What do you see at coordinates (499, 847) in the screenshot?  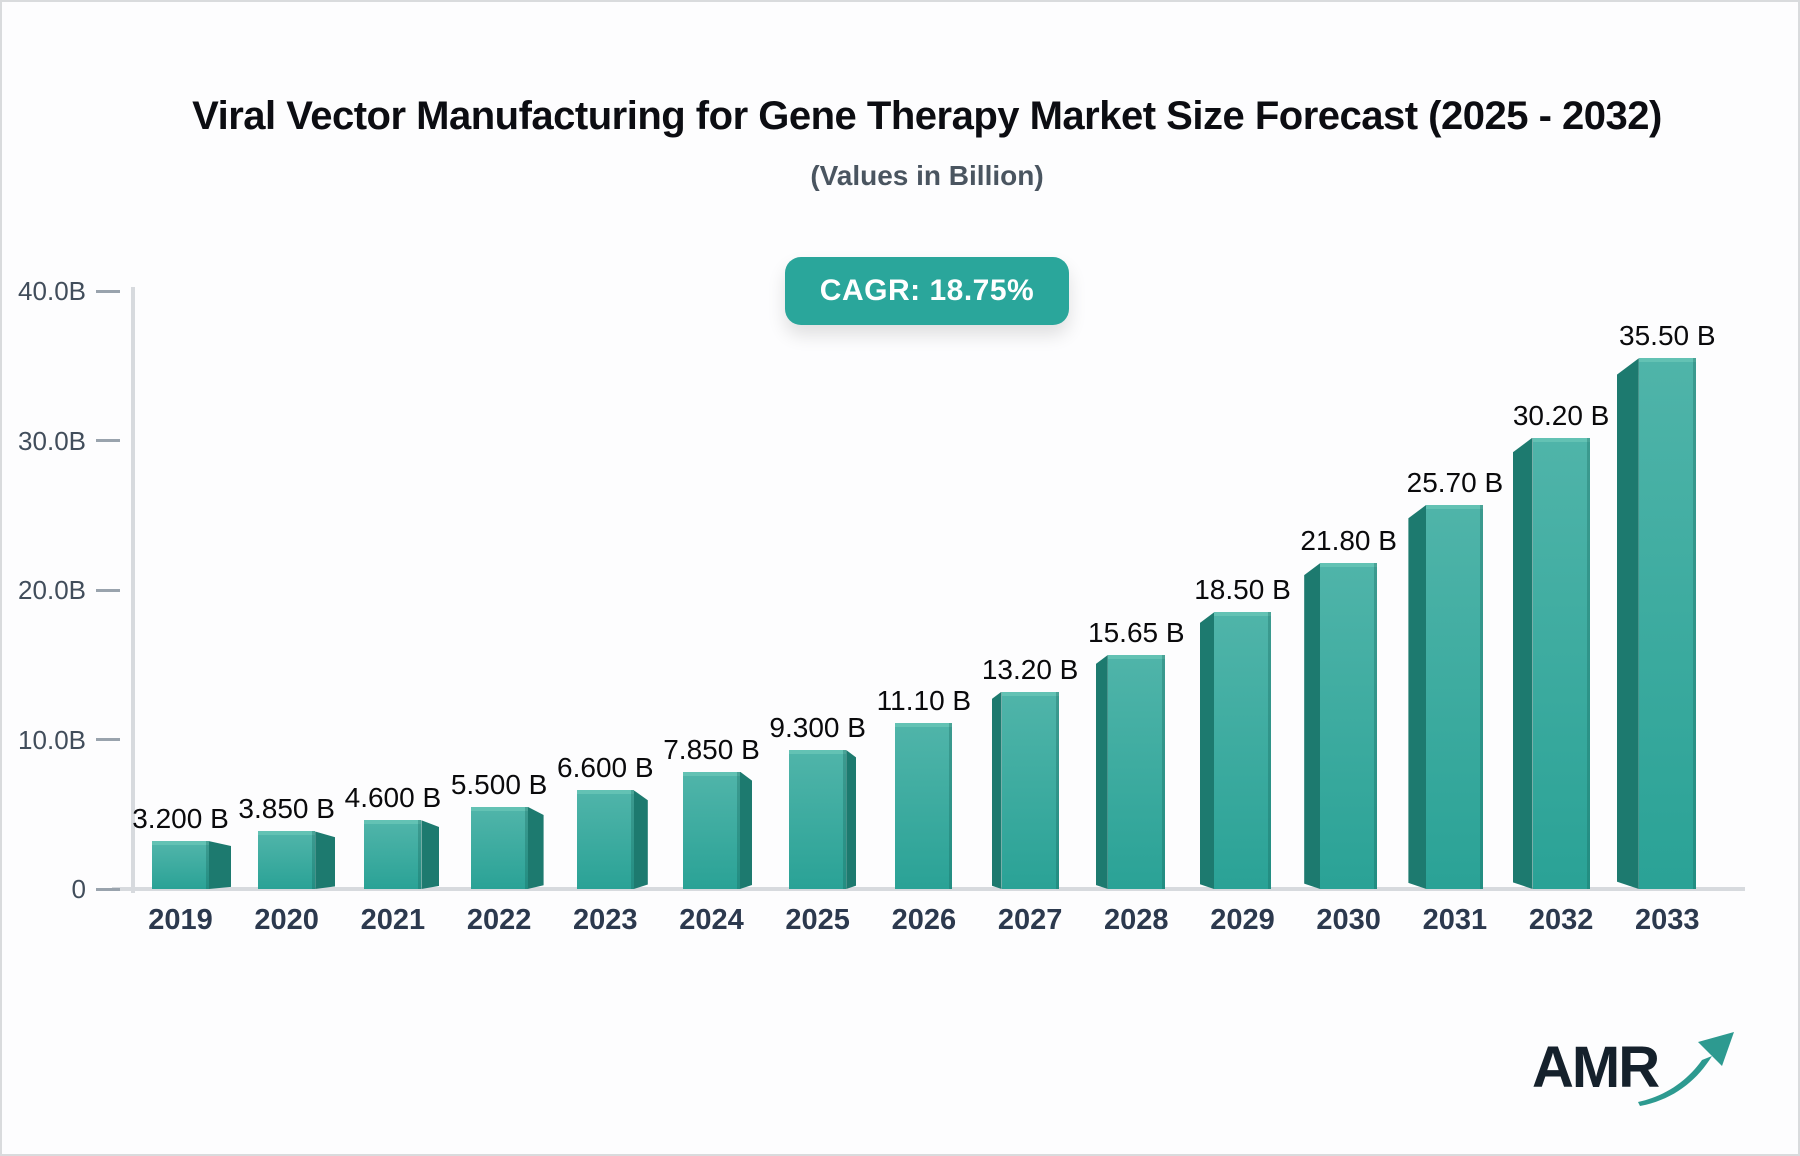 I see `bar-2022` at bounding box center [499, 847].